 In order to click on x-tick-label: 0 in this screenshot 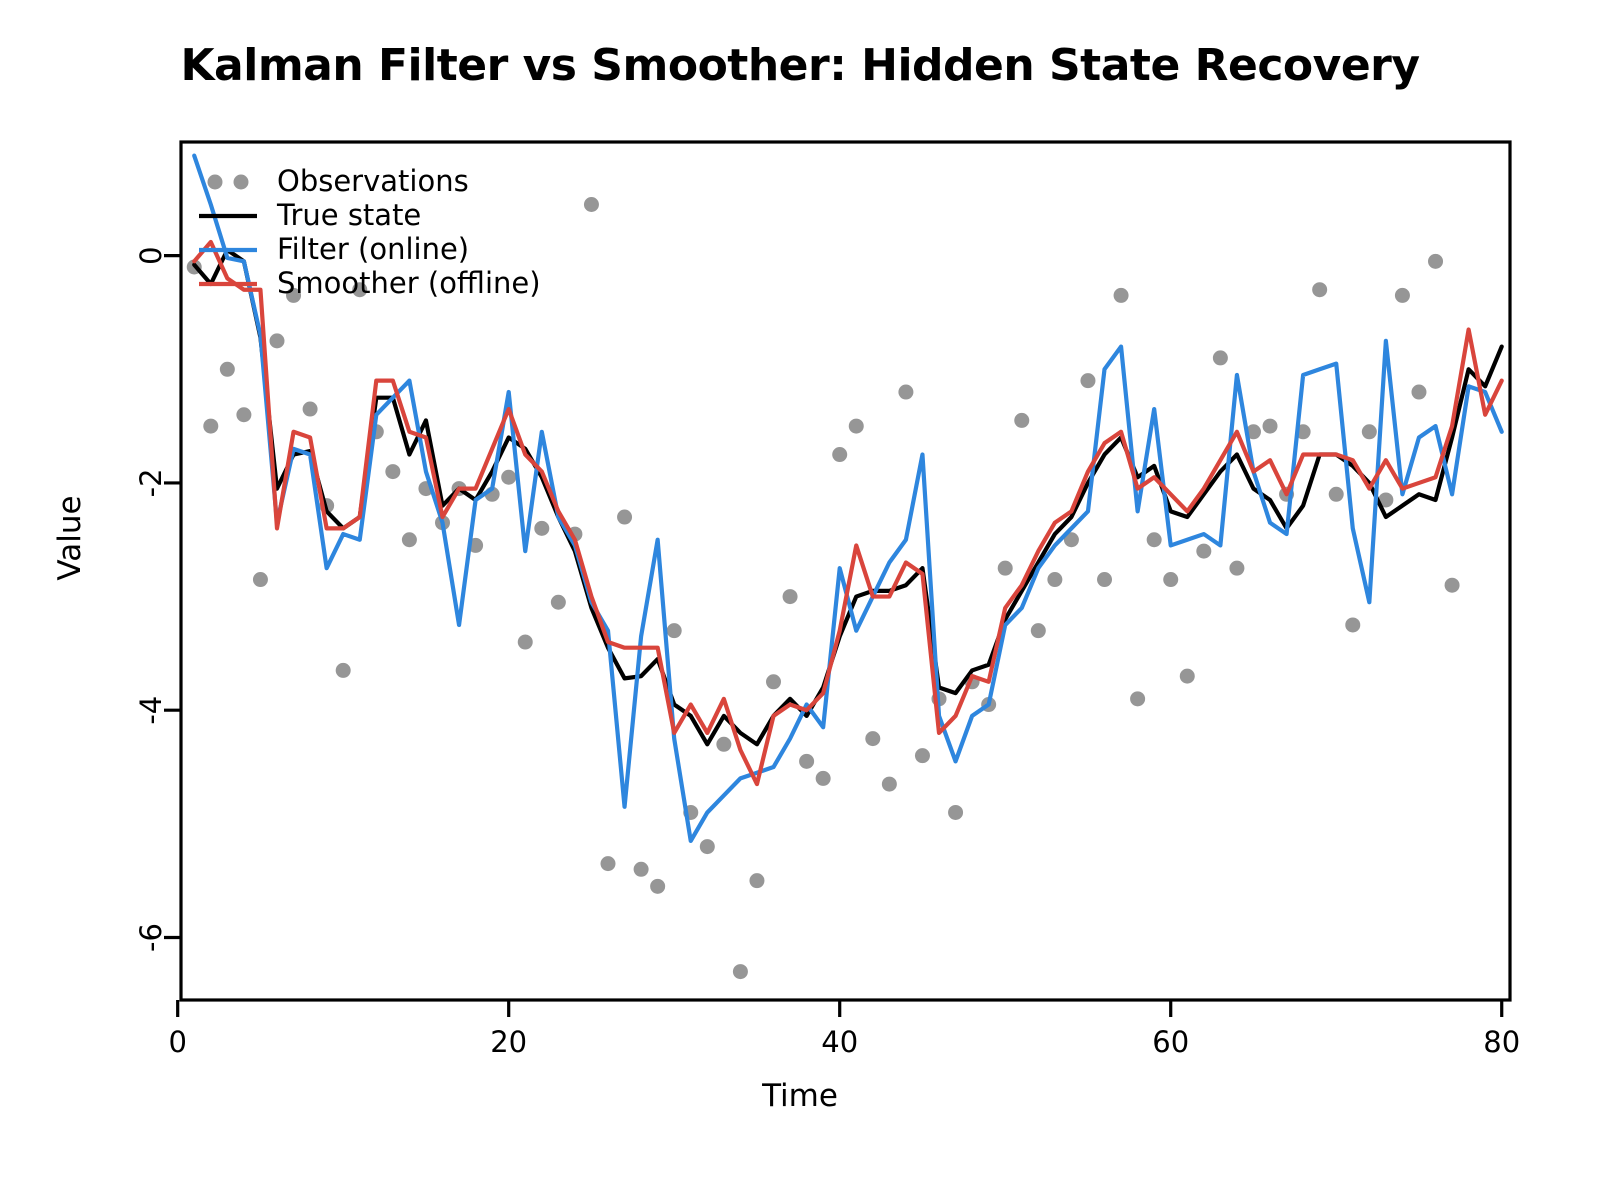, I will do `click(177, 1042)`.